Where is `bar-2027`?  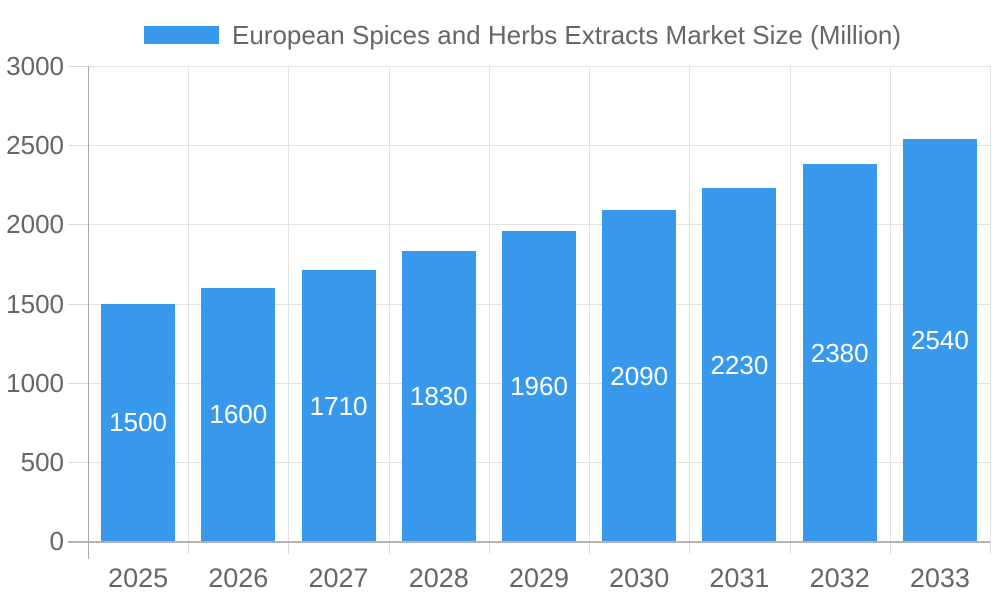 bar-2027 is located at coordinates (338, 406).